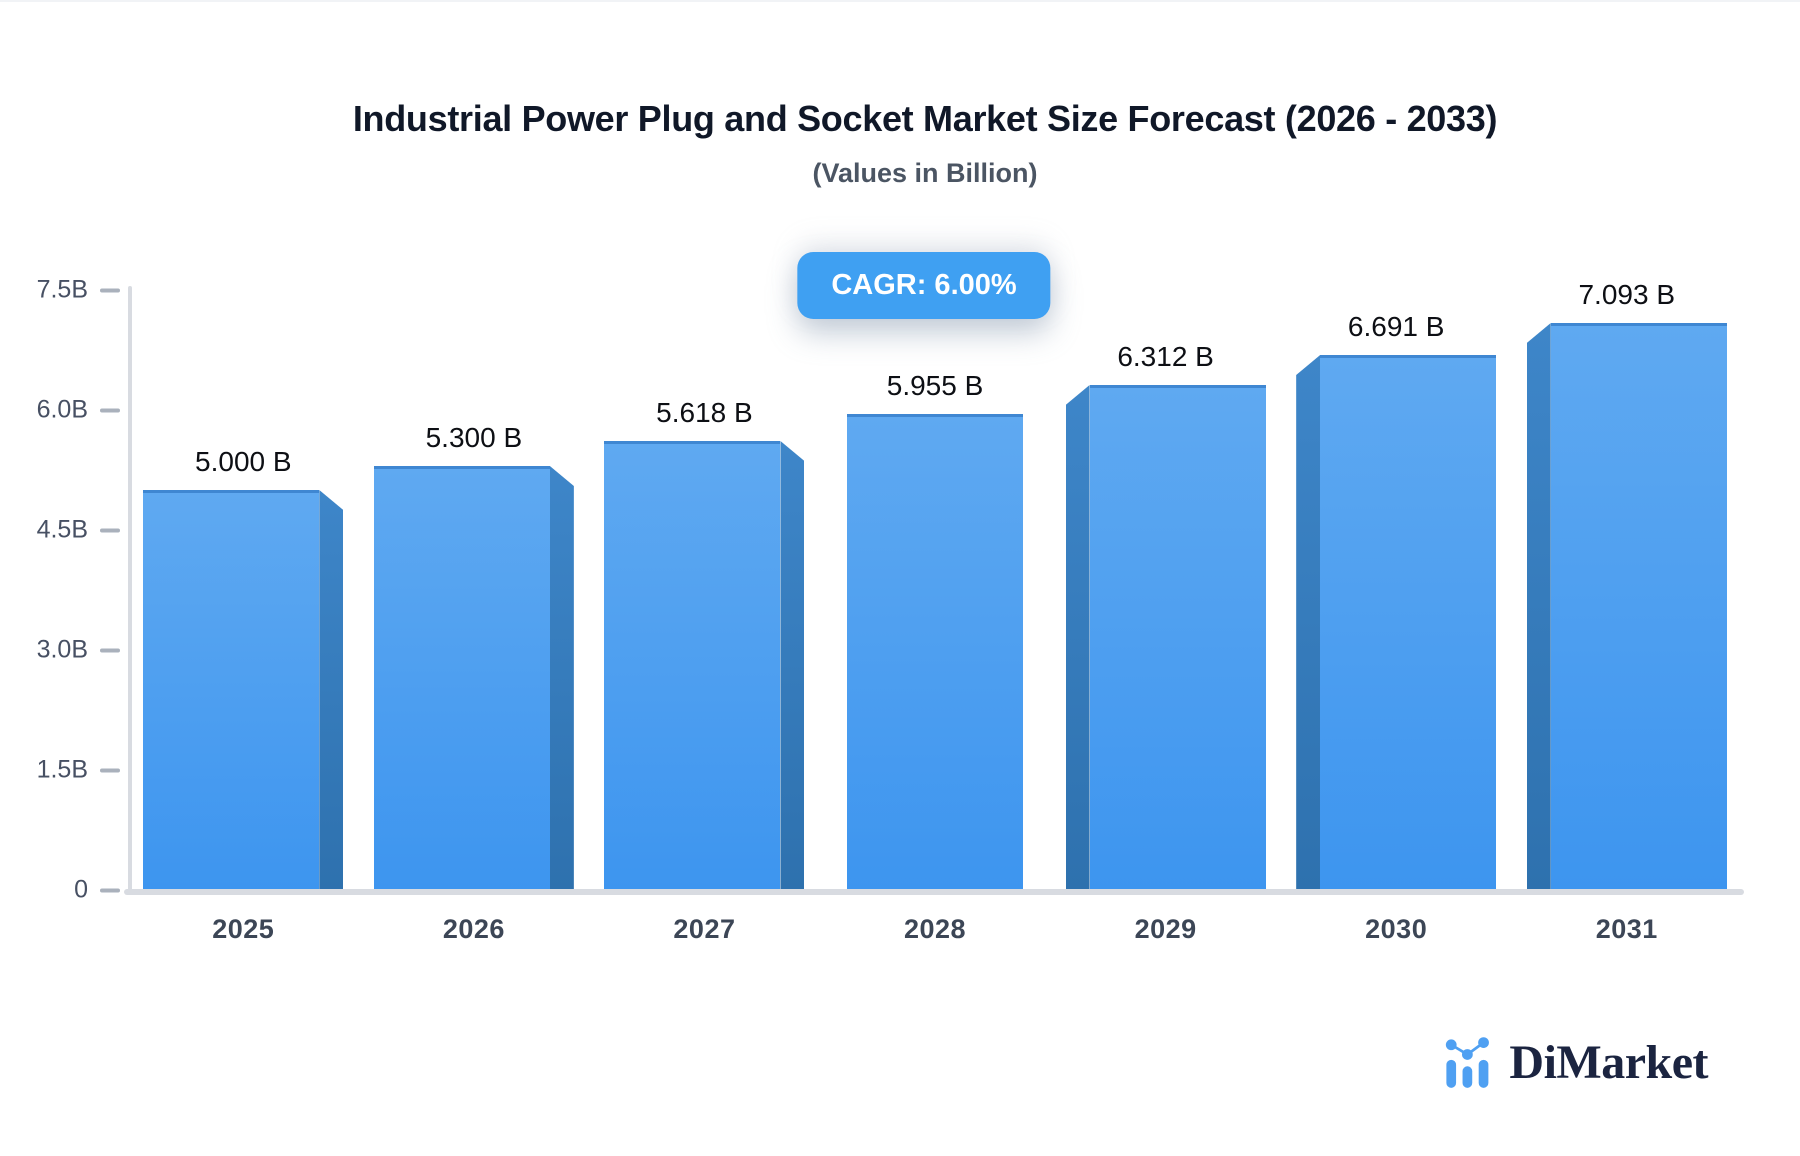 The width and height of the screenshot is (1800, 1156). What do you see at coordinates (1626, 929) in the screenshot?
I see `x-axis-label-2031: 2031` at bounding box center [1626, 929].